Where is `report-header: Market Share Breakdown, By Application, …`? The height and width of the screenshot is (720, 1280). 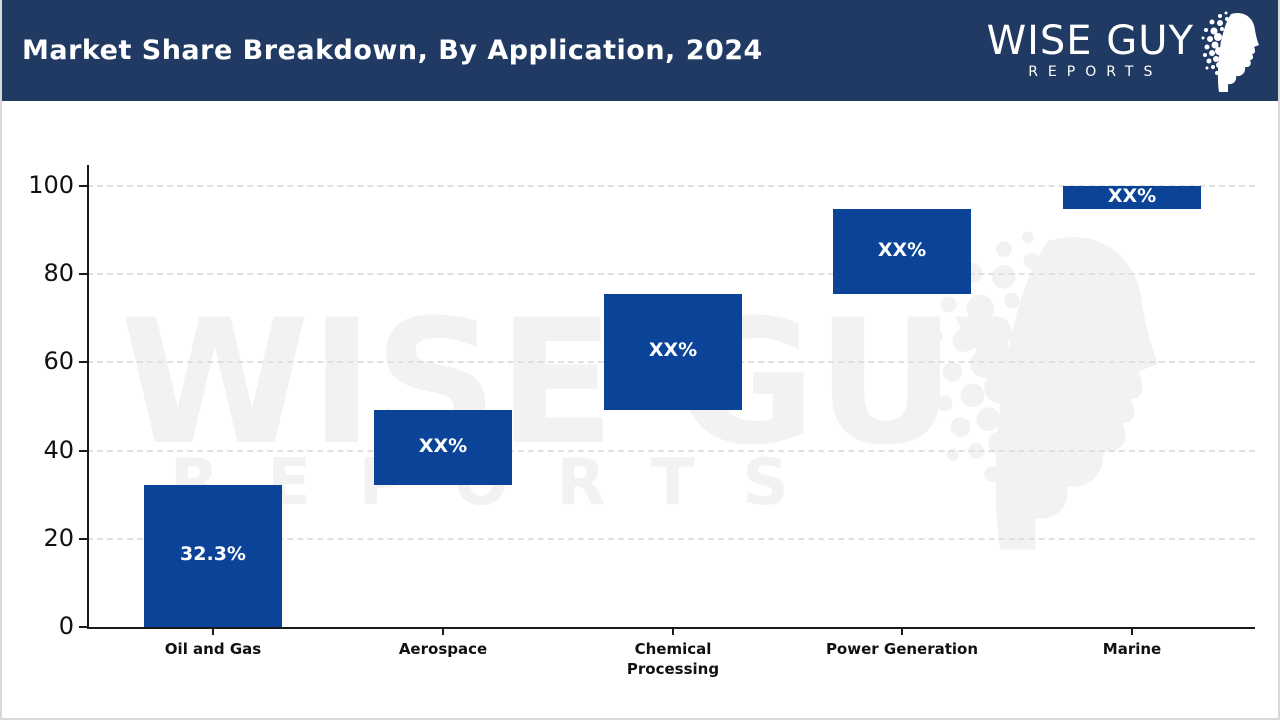
report-header: Market Share Breakdown, By Application, … is located at coordinates (640, 50).